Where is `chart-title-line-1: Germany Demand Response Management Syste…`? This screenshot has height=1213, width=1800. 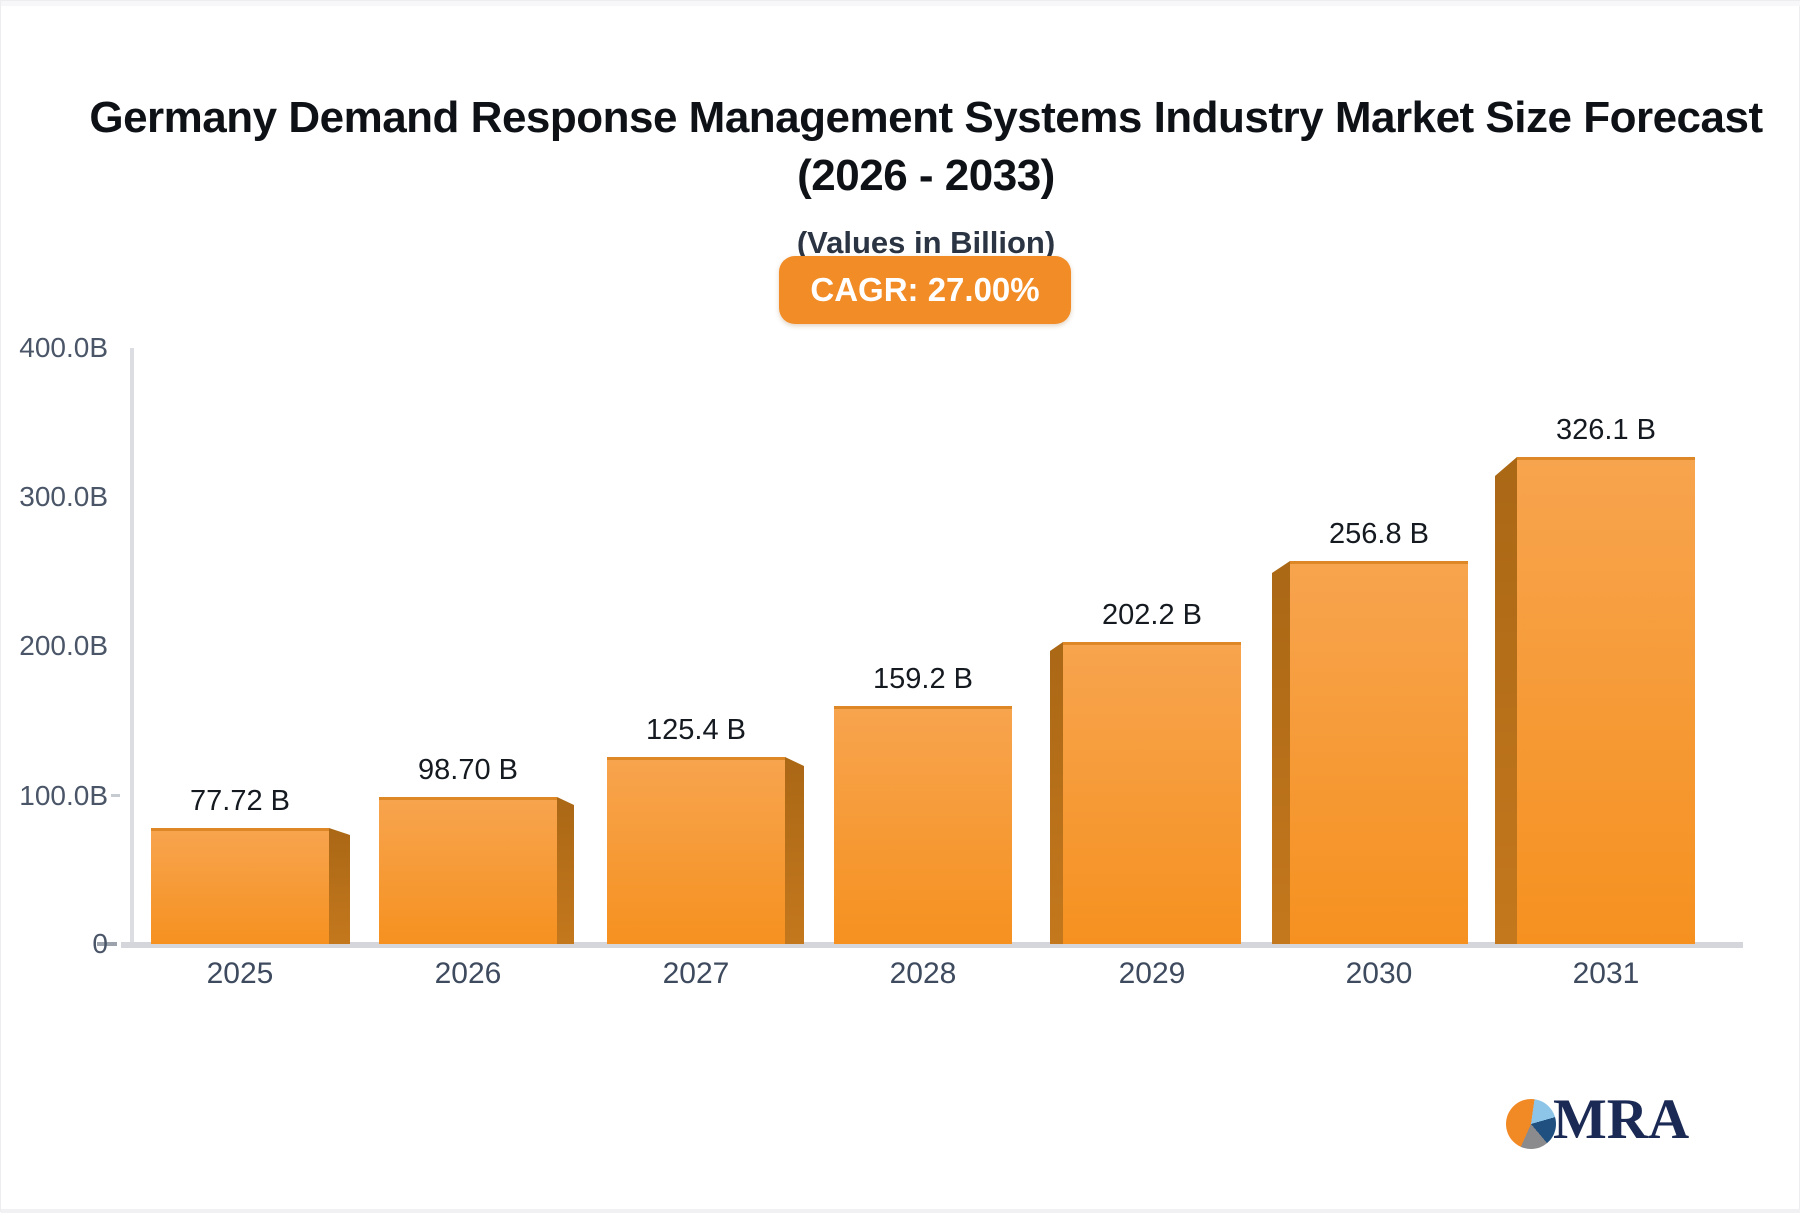
chart-title-line-1: Germany Demand Response Management Syste… is located at coordinates (926, 117).